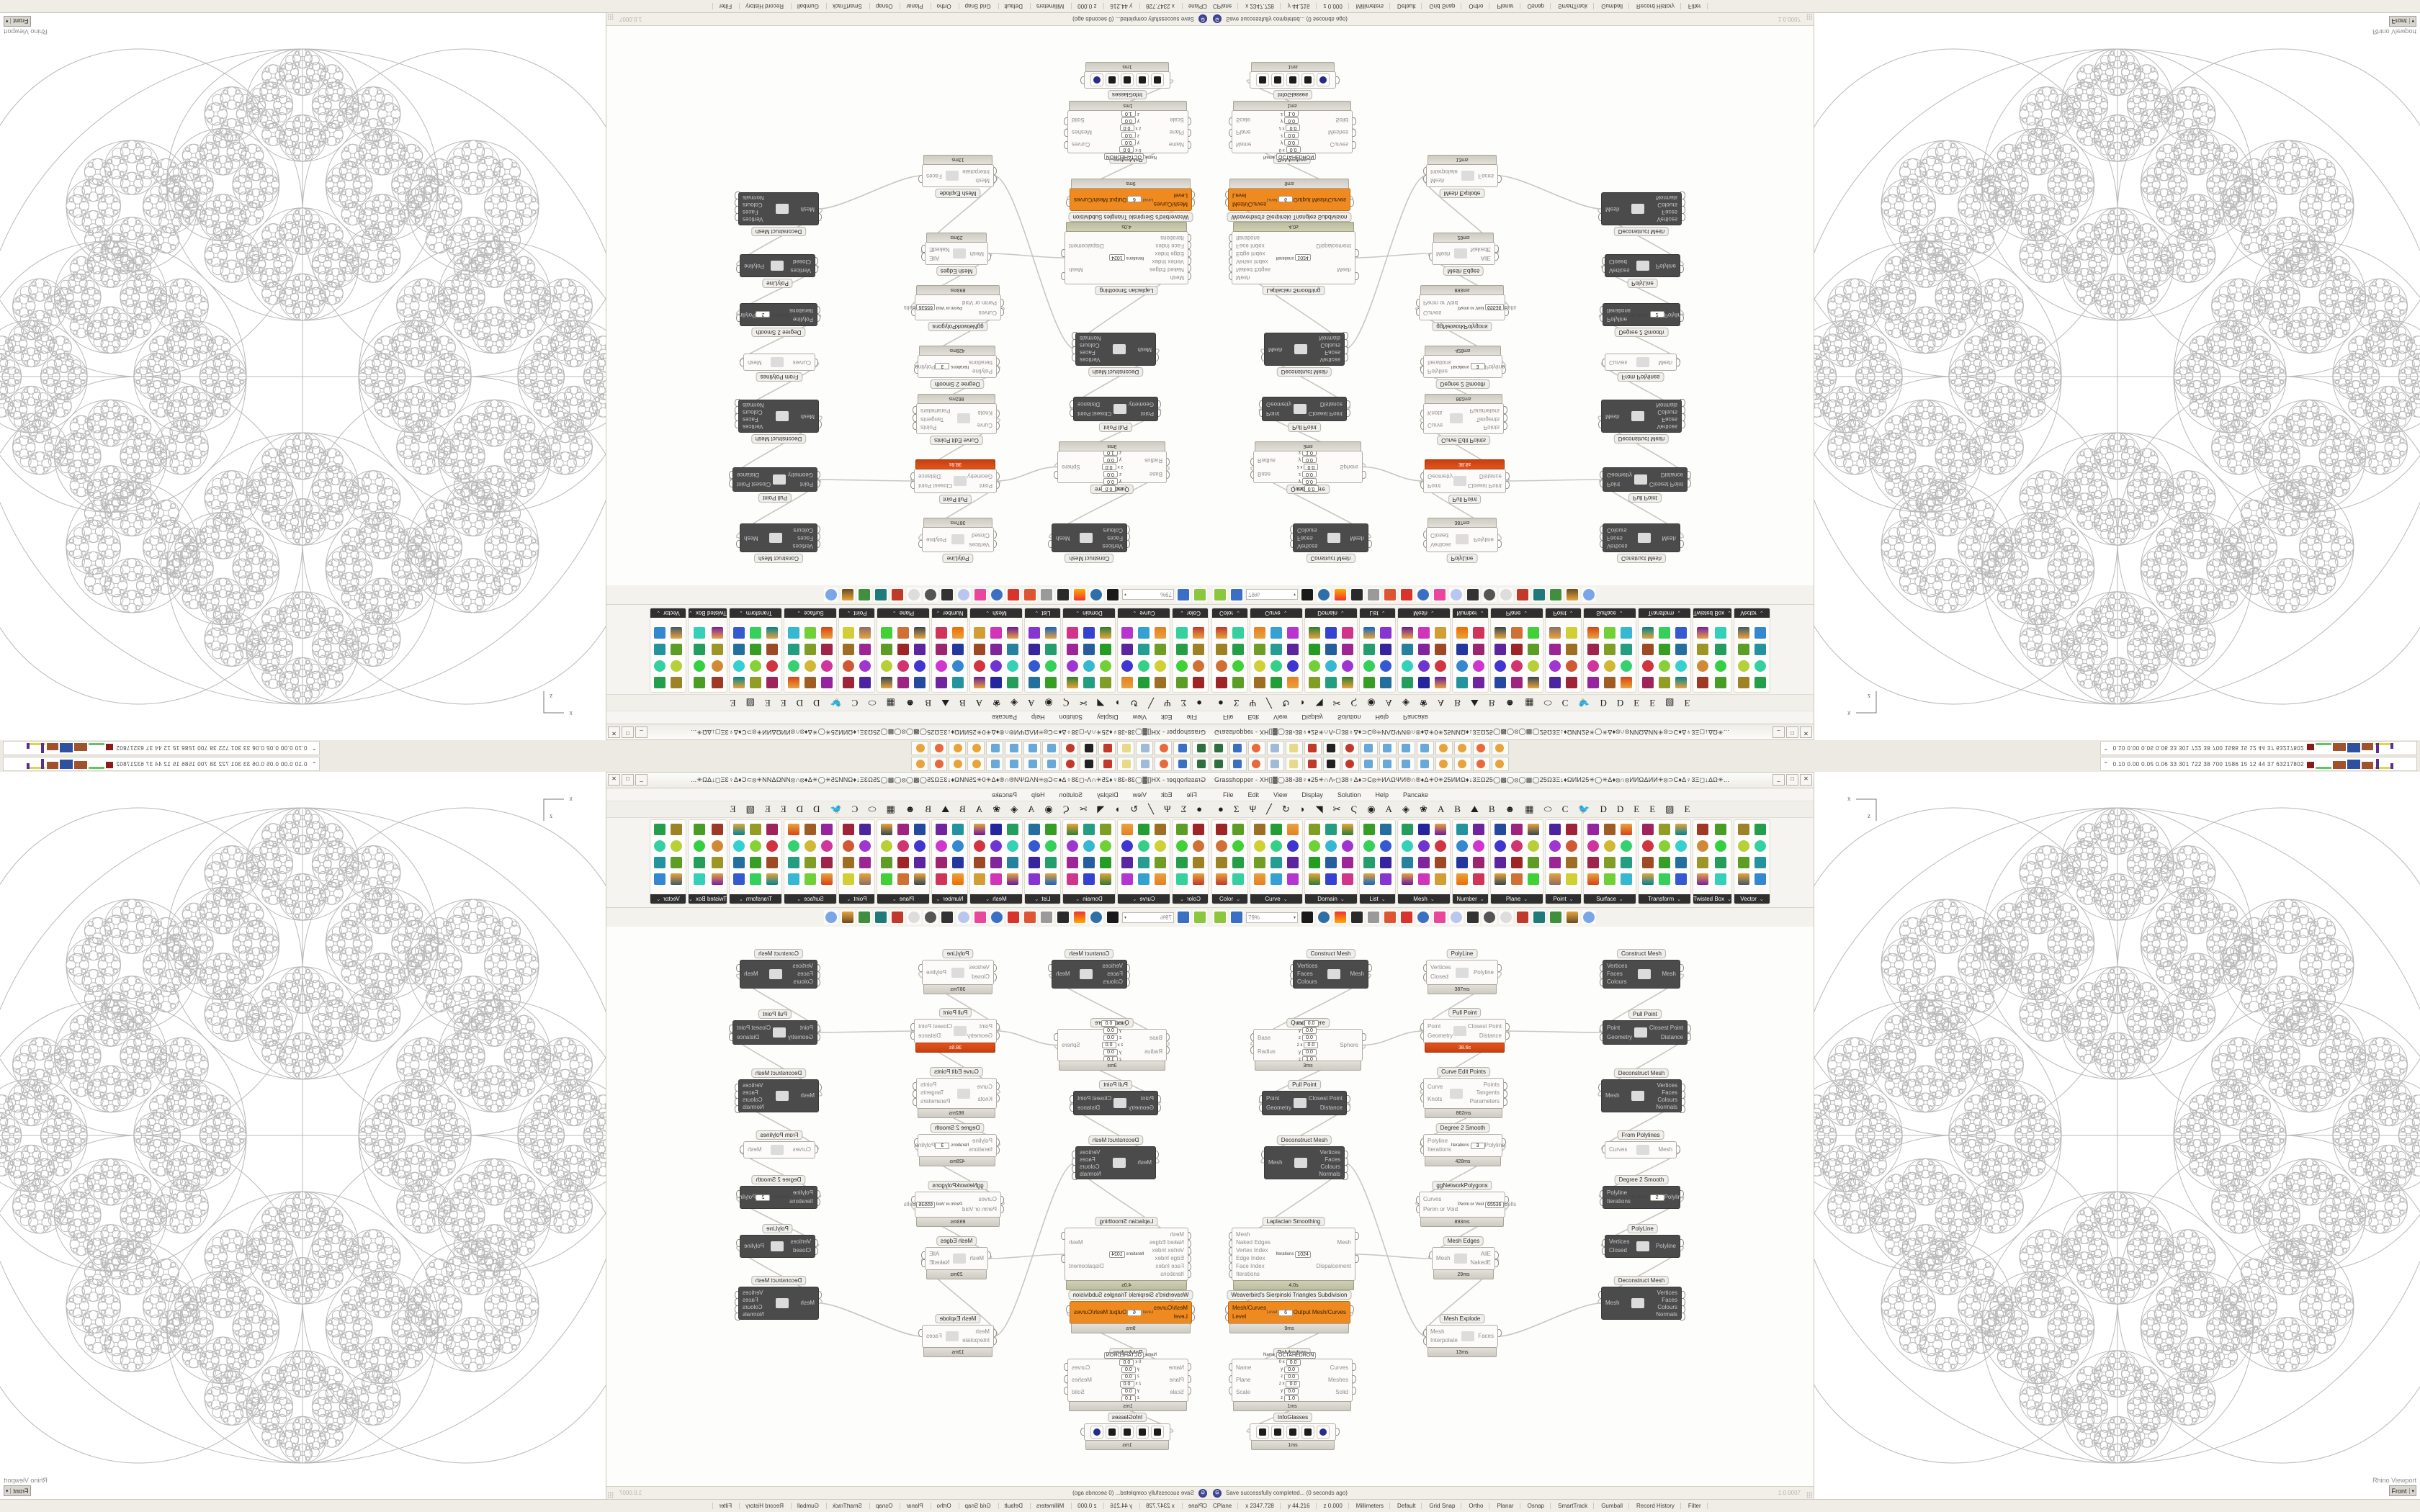 This screenshot has height=1512, width=2420. What do you see at coordinates (1115, 1162) in the screenshot?
I see `node-body: Mesh Vertices Faces Colours Normals` at bounding box center [1115, 1162].